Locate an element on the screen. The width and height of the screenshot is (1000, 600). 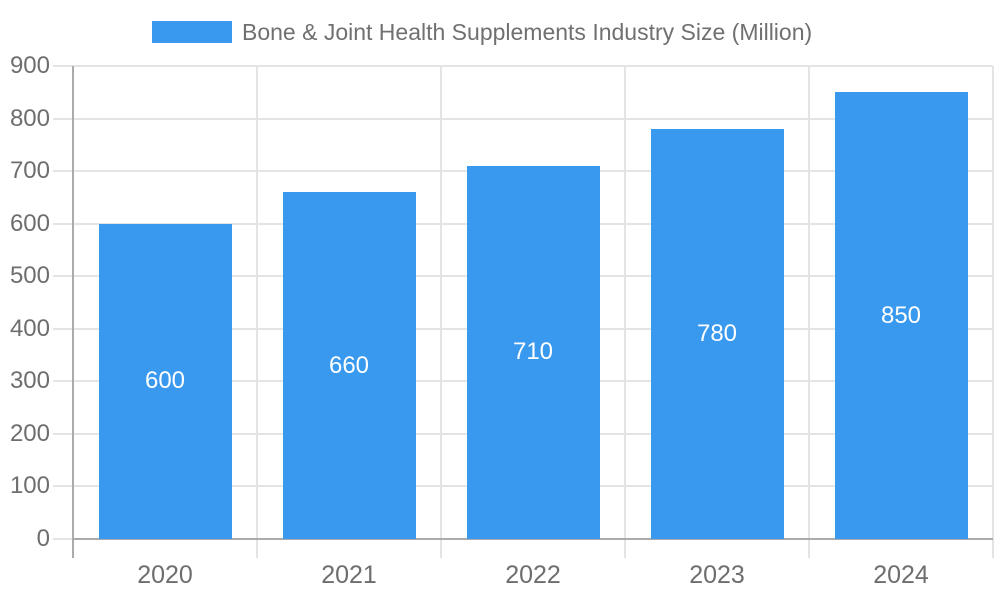
y-axis-tick-label: 800 is located at coordinates (29, 118).